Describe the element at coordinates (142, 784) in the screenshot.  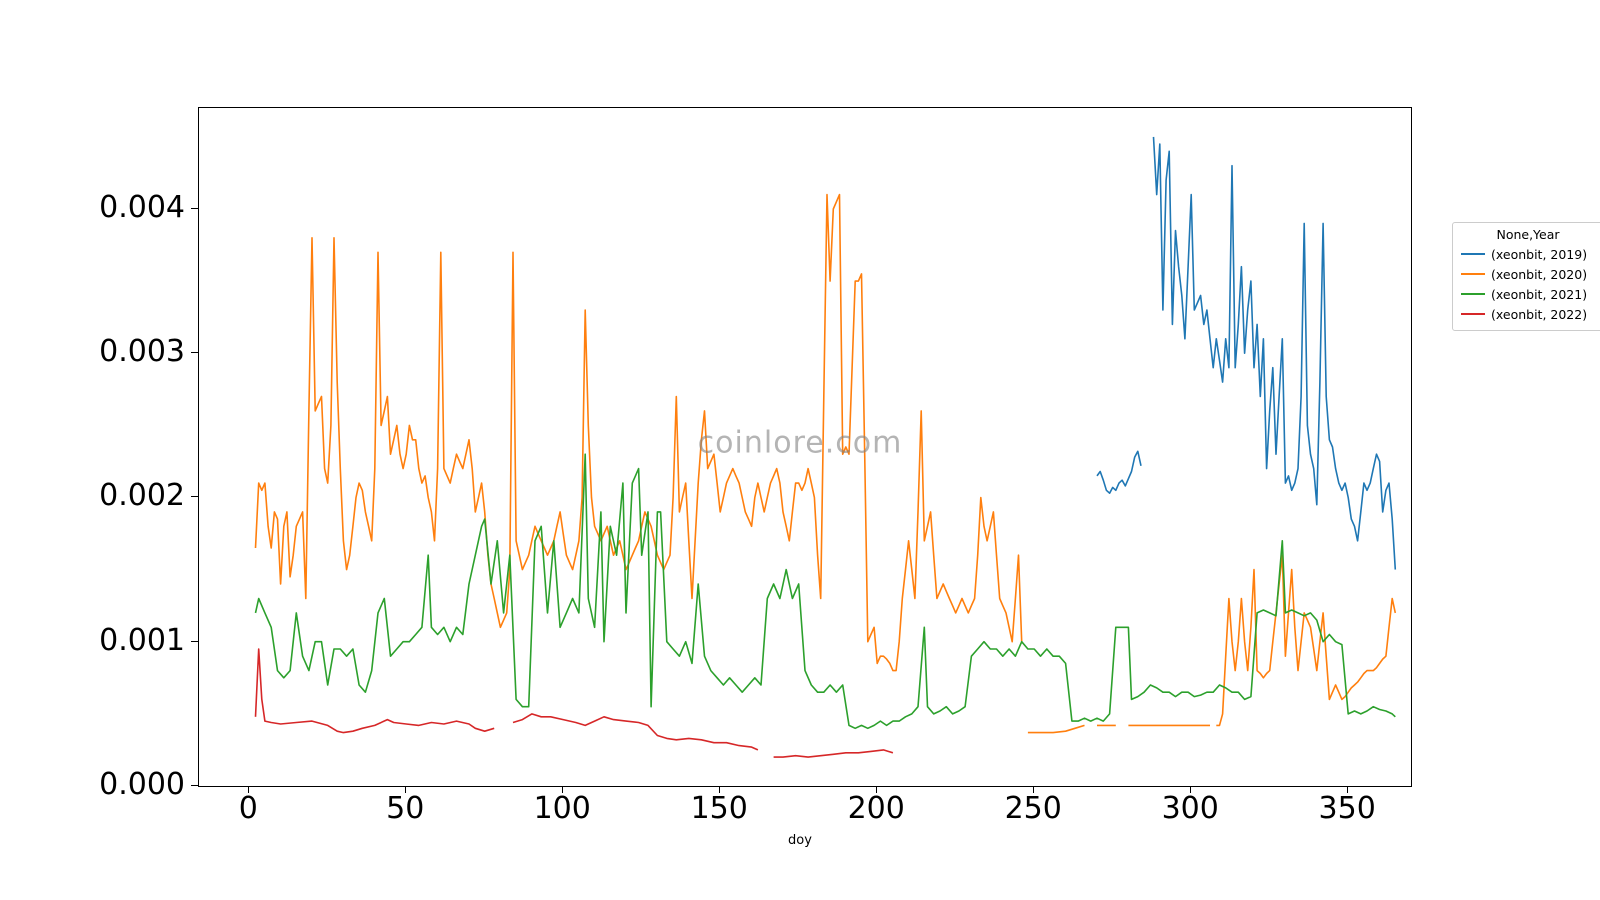
I see `y-tick-label: 0.000` at that location.